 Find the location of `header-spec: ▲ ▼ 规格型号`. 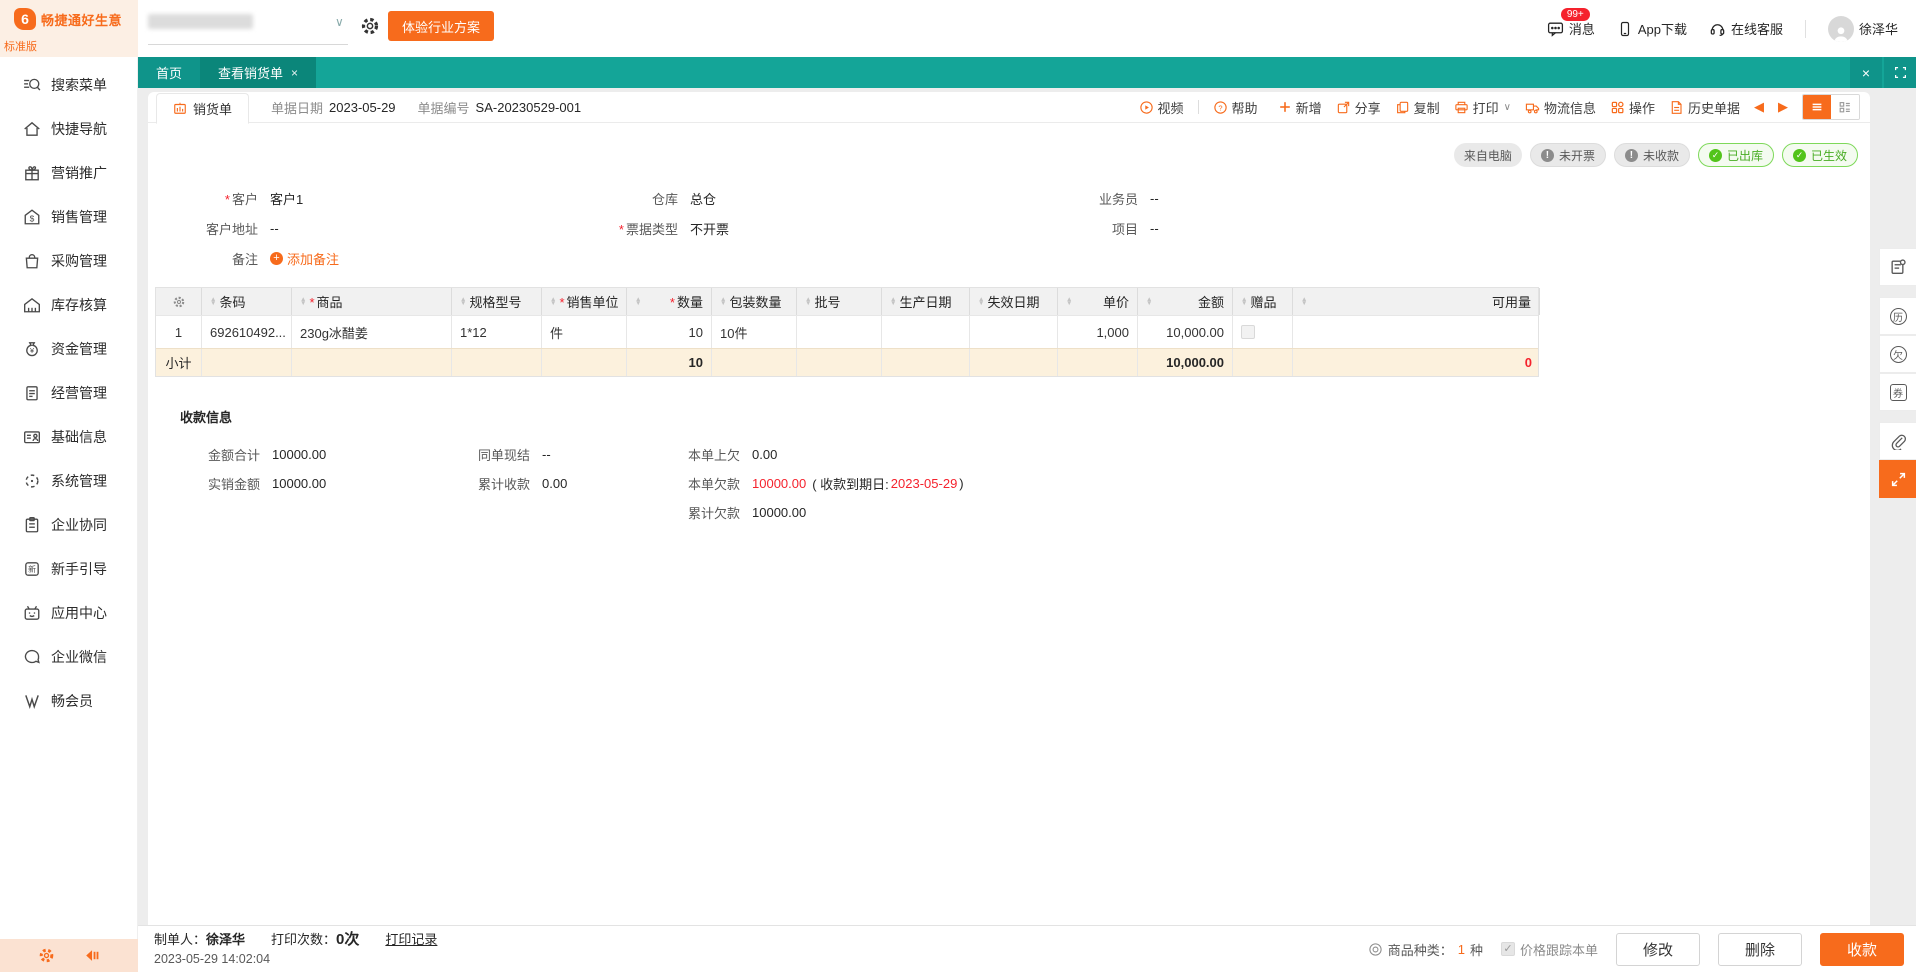

header-spec: ▲ ▼ 规格型号 is located at coordinates (497, 301).